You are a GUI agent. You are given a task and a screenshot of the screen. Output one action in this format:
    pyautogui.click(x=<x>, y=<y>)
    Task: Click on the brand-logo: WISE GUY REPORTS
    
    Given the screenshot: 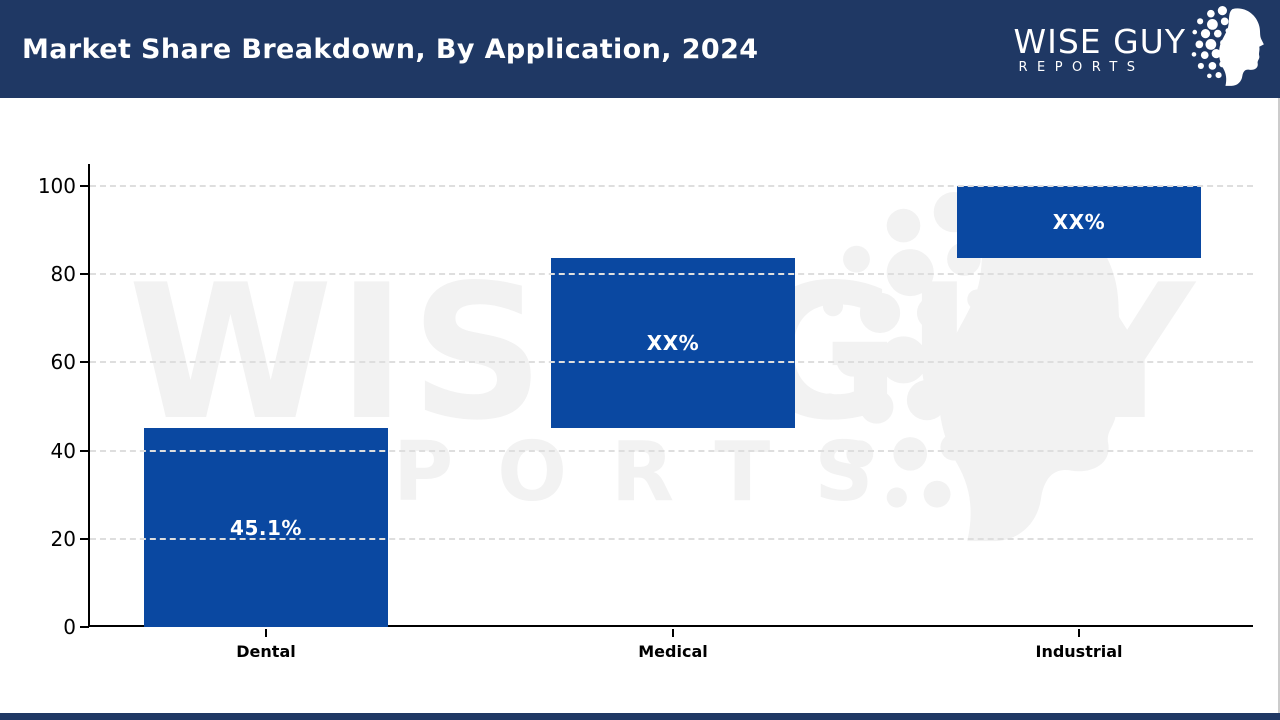 What is the action you would take?
    pyautogui.click(x=1139, y=49)
    